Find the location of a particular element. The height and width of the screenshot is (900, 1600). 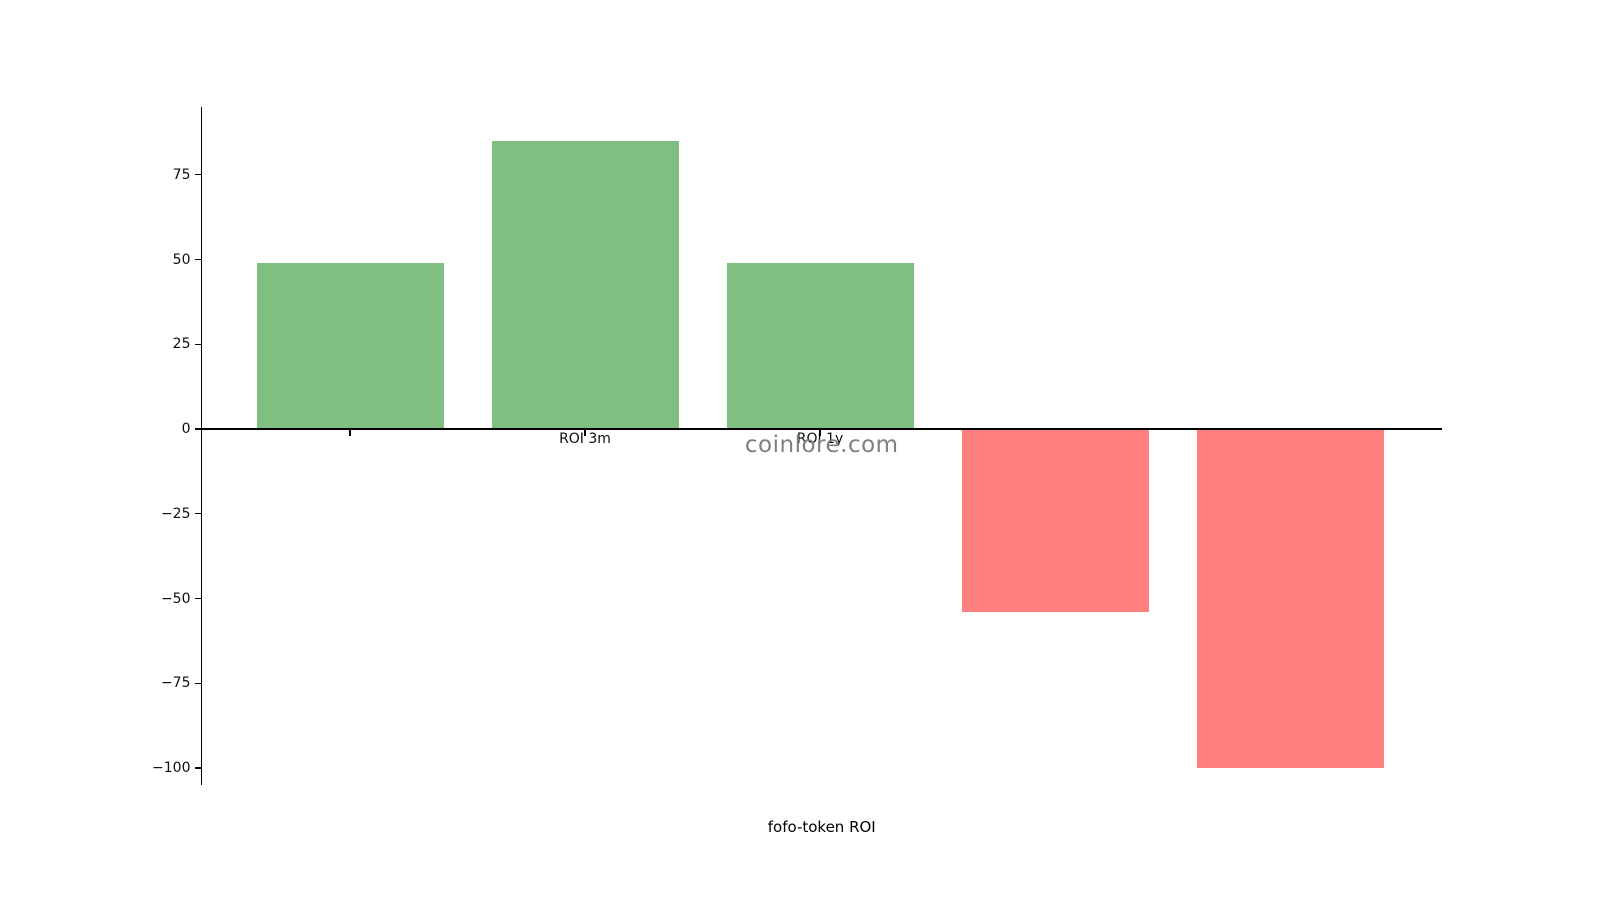

y-tick-label: −50 is located at coordinates (175, 598).